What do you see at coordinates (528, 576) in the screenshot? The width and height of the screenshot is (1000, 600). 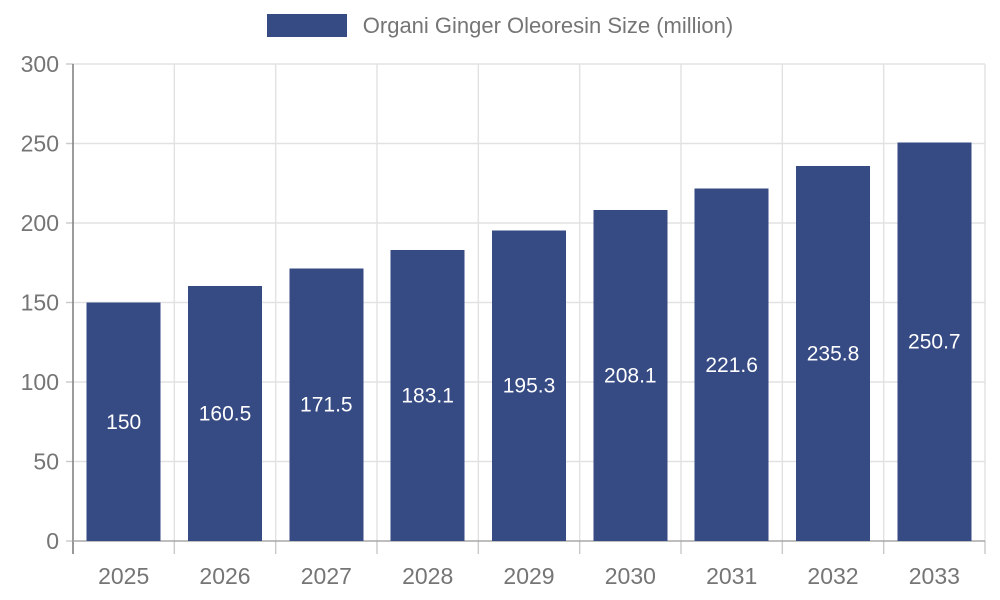 I see `x-tick-label: 2029` at bounding box center [528, 576].